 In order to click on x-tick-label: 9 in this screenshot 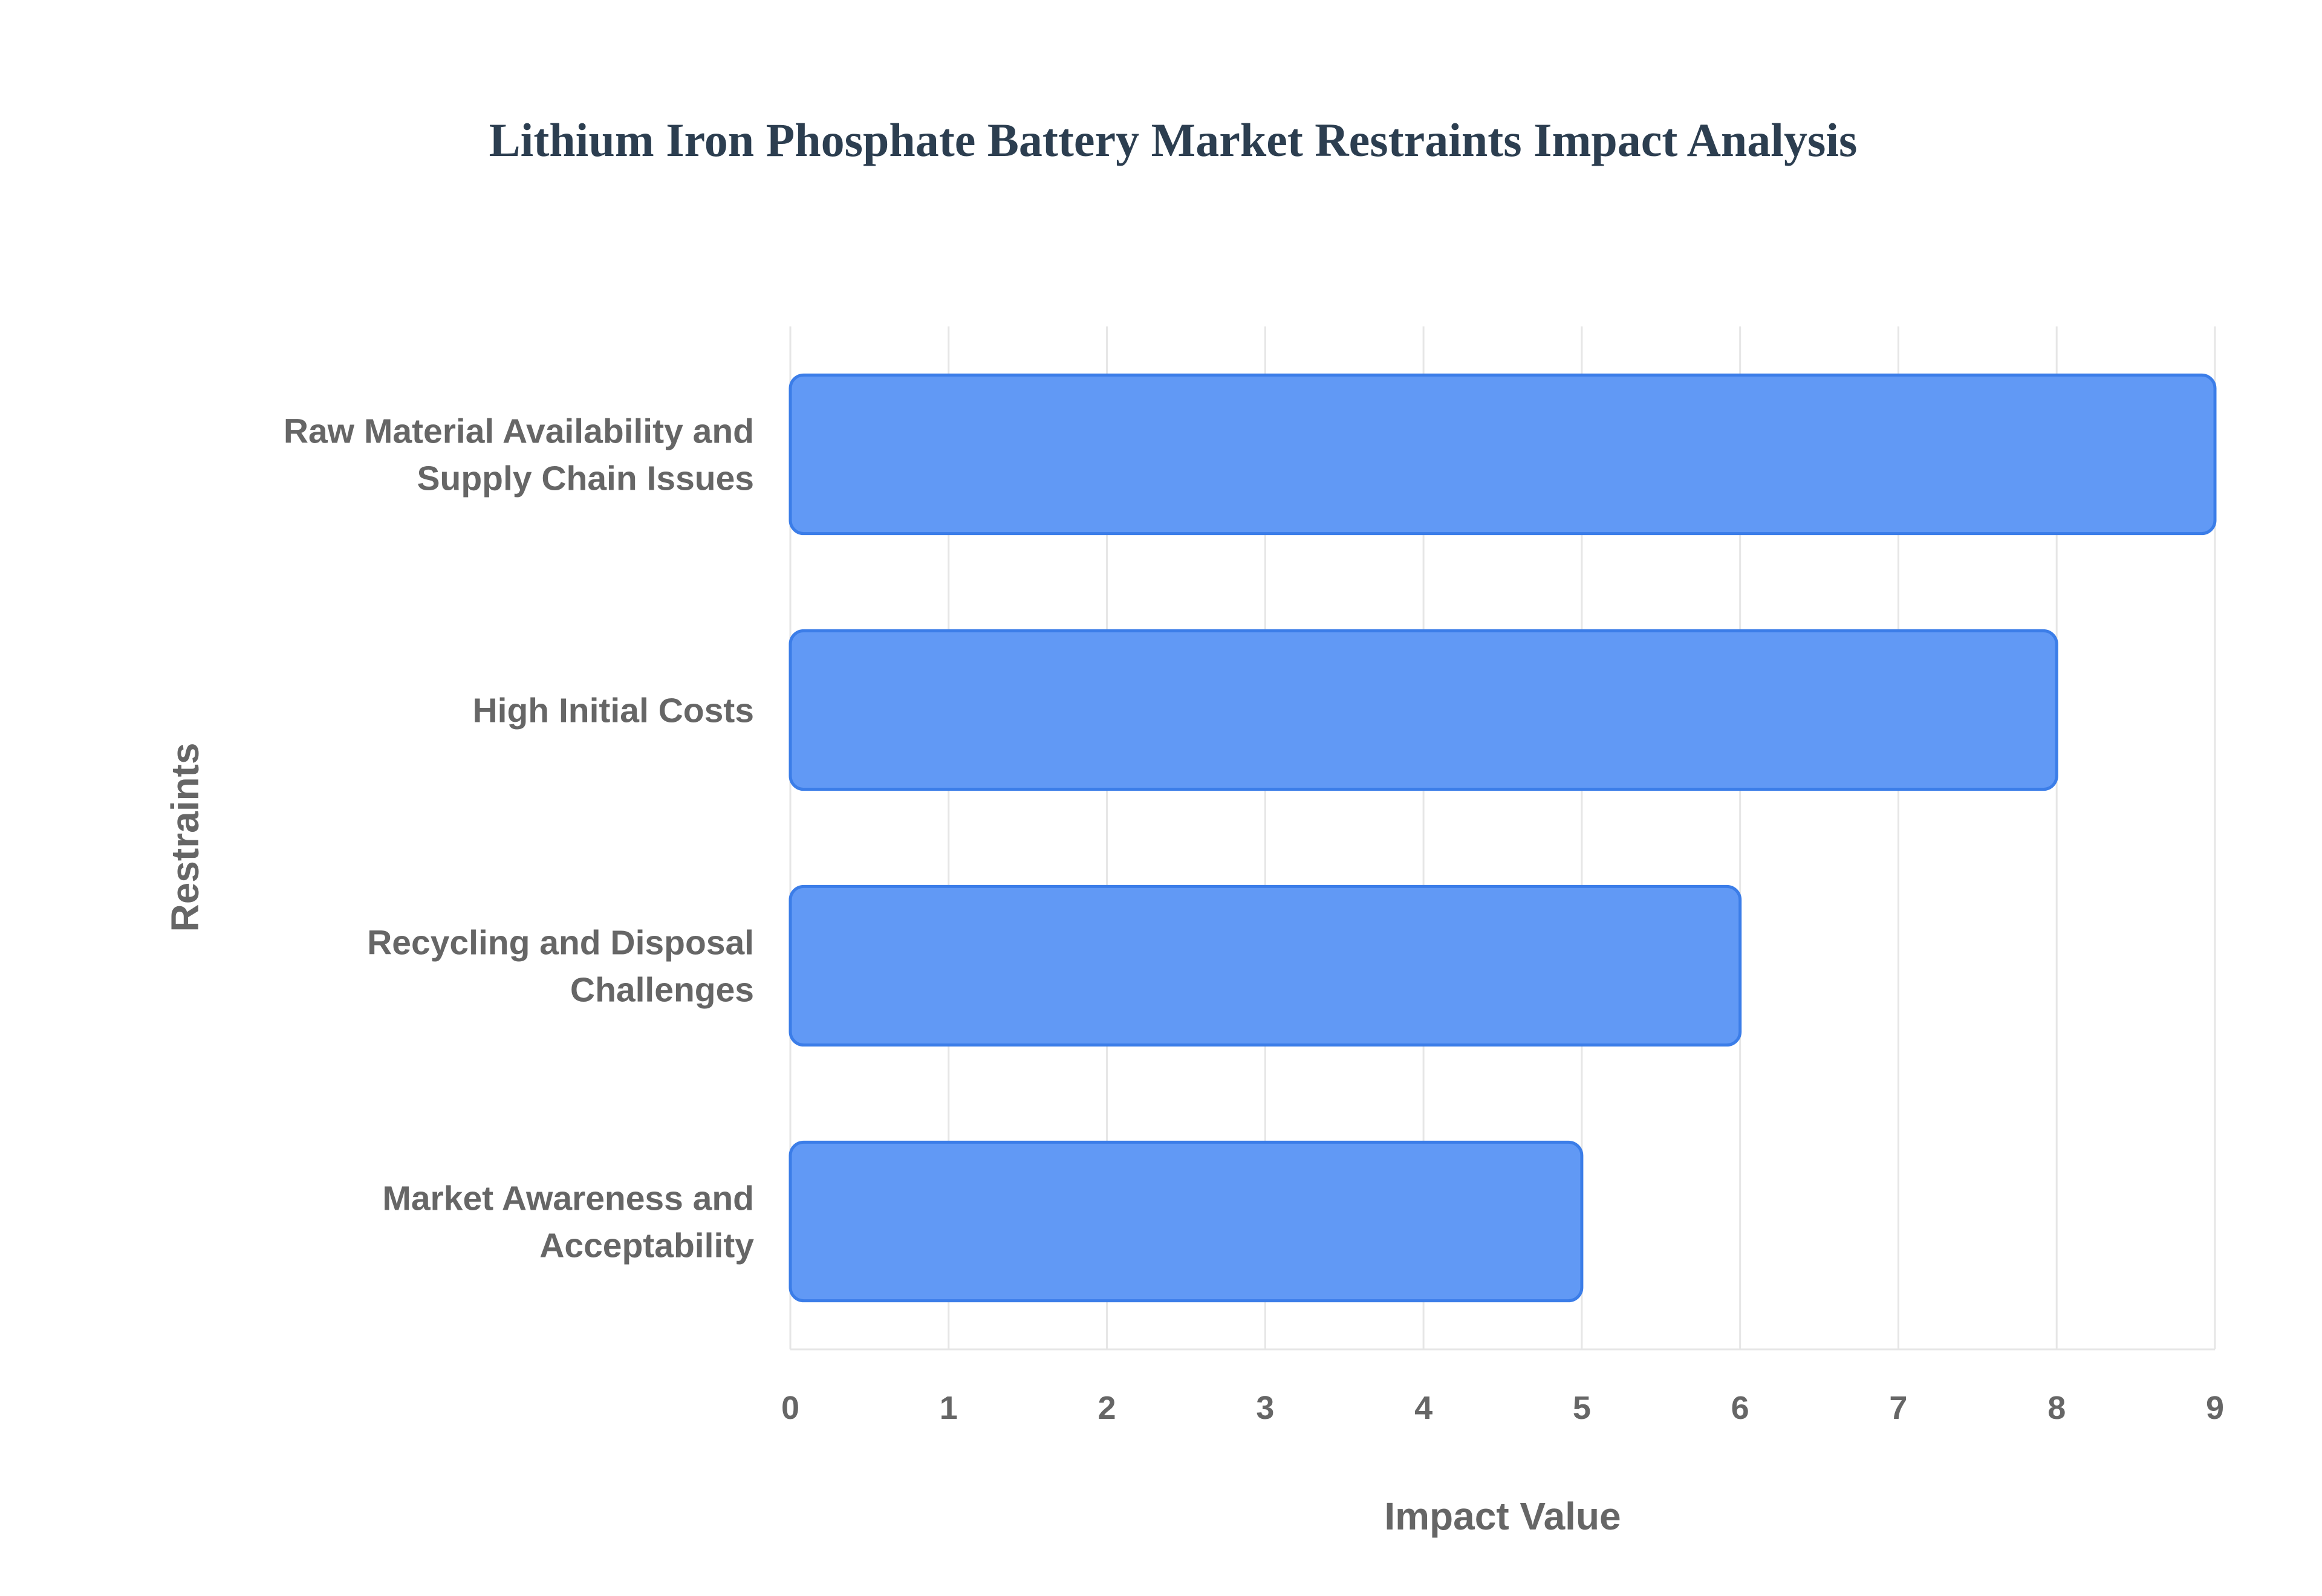, I will do `click(2215, 1408)`.